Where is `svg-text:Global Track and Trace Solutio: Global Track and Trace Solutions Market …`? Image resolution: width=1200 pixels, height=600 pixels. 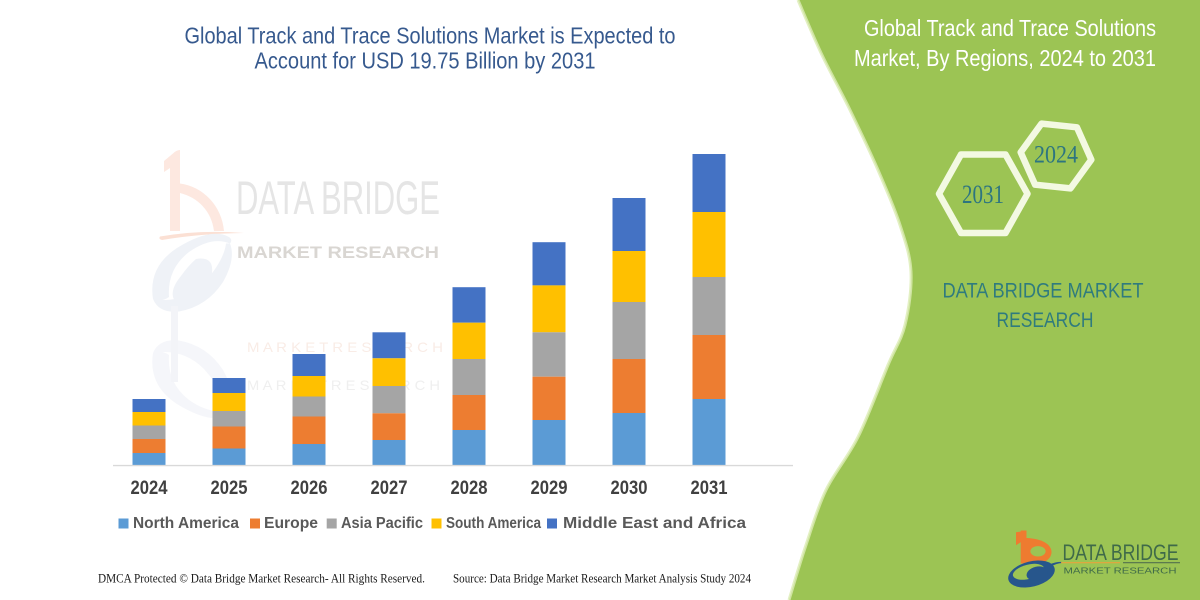 svg-text:Global Track and Trace Solutio: Global Track and Trace Solutions Market … is located at coordinates (430, 36).